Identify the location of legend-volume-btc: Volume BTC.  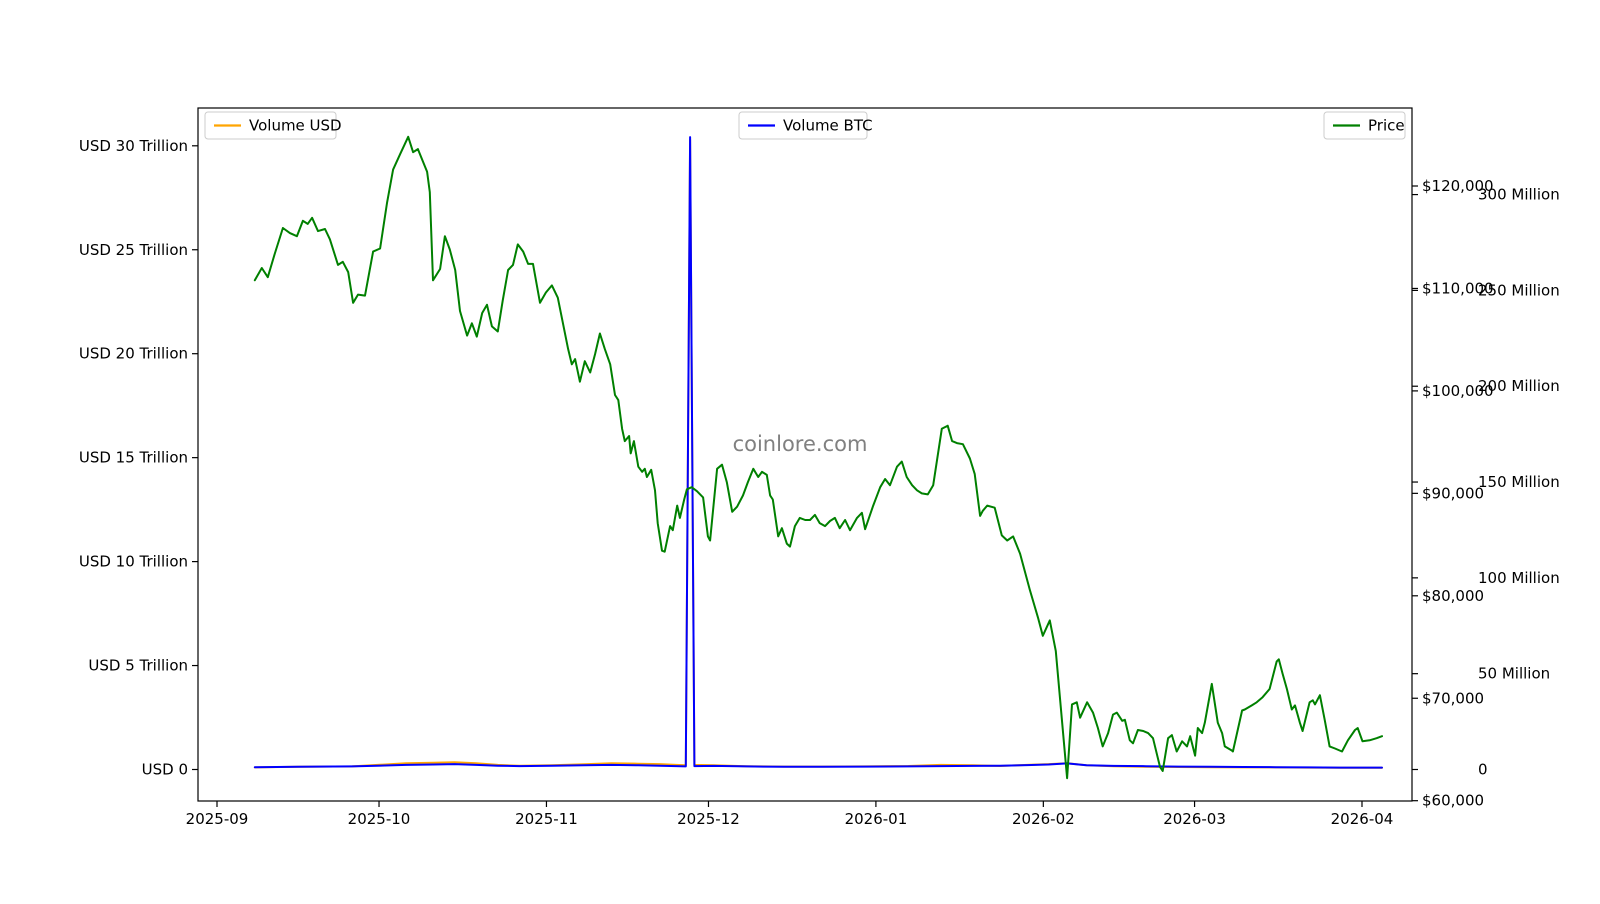
(805, 125).